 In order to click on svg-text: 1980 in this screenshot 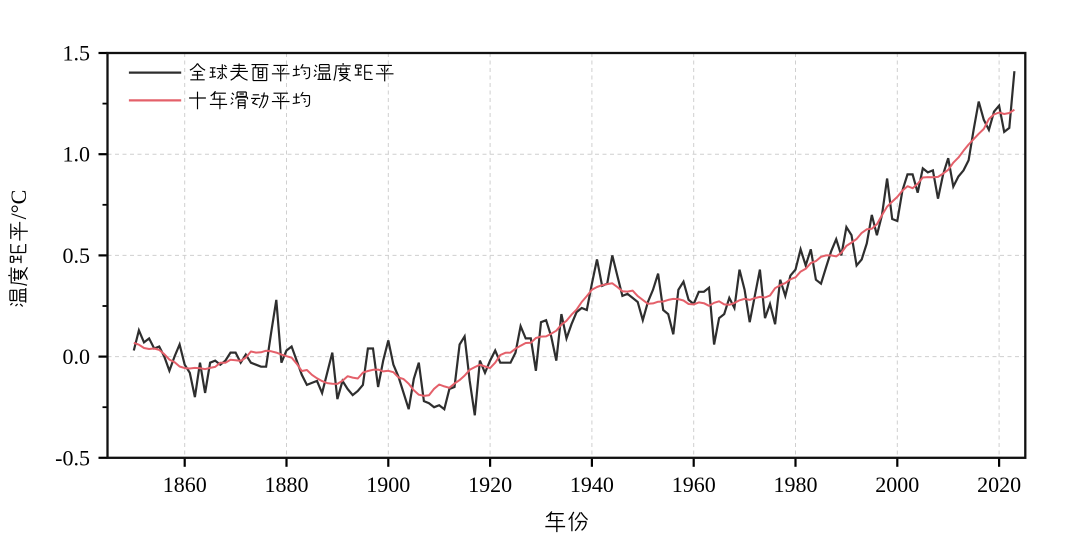, I will do `click(796, 484)`.